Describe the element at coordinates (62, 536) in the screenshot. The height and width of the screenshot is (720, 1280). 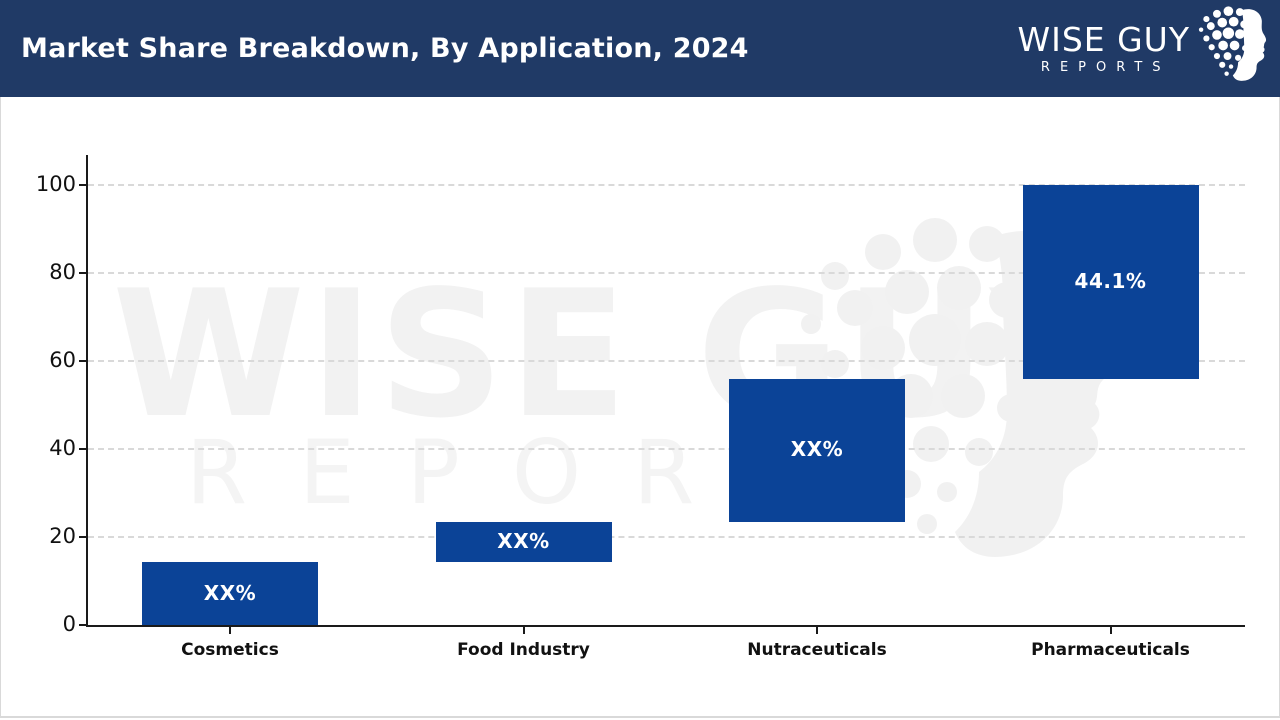
I see `y-tick-label-20: 20` at that location.